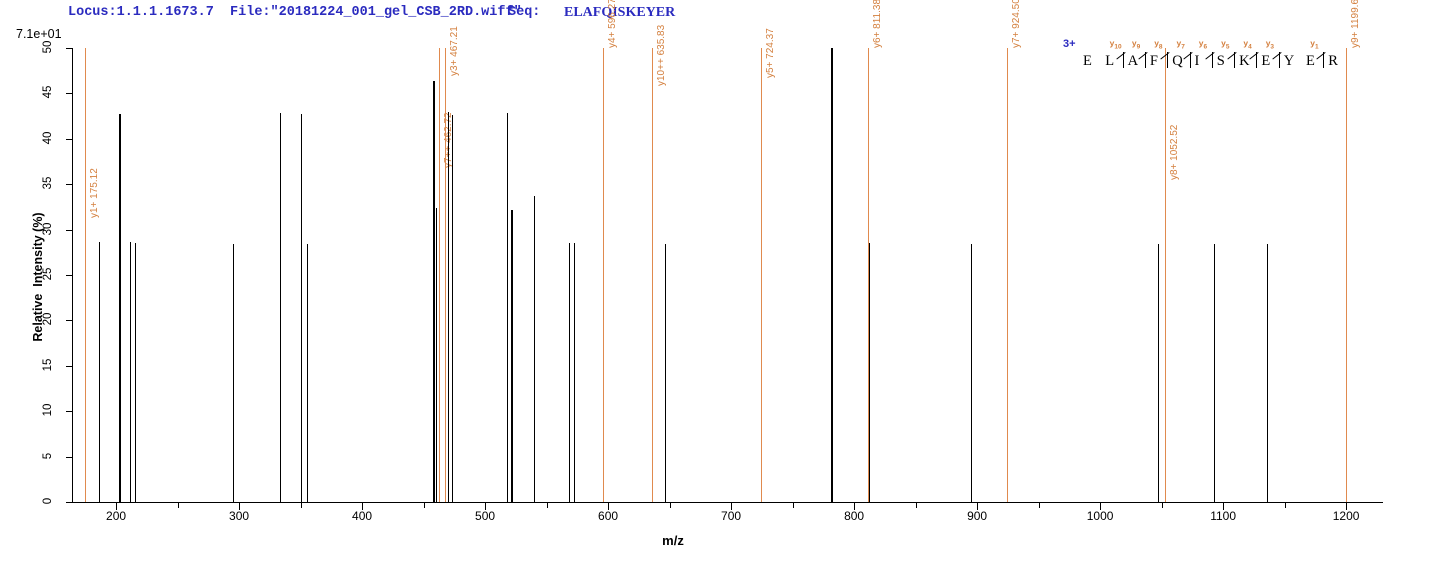  What do you see at coordinates (48, 183) in the screenshot?
I see `y-tick-label: 35` at bounding box center [48, 183].